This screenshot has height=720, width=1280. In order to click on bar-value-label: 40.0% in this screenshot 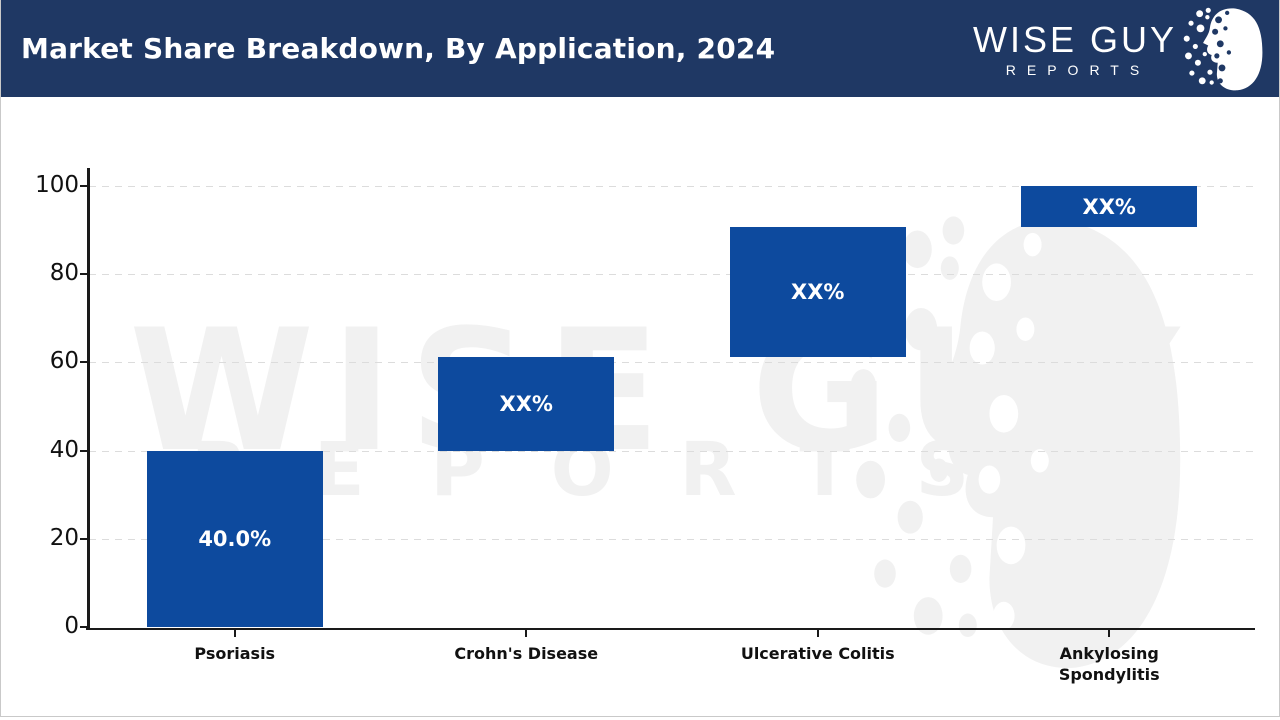, I will do `click(235, 538)`.